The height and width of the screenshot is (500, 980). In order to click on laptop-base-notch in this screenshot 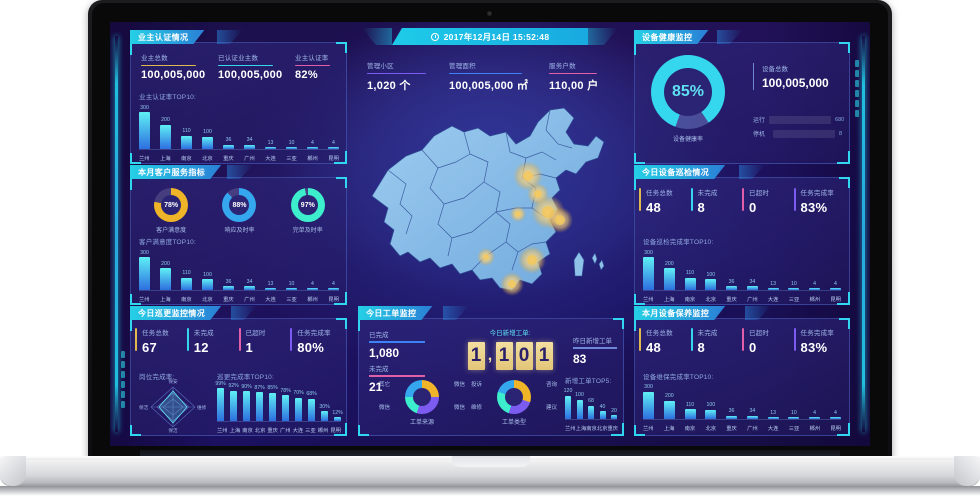, I will do `click(491, 461)`.